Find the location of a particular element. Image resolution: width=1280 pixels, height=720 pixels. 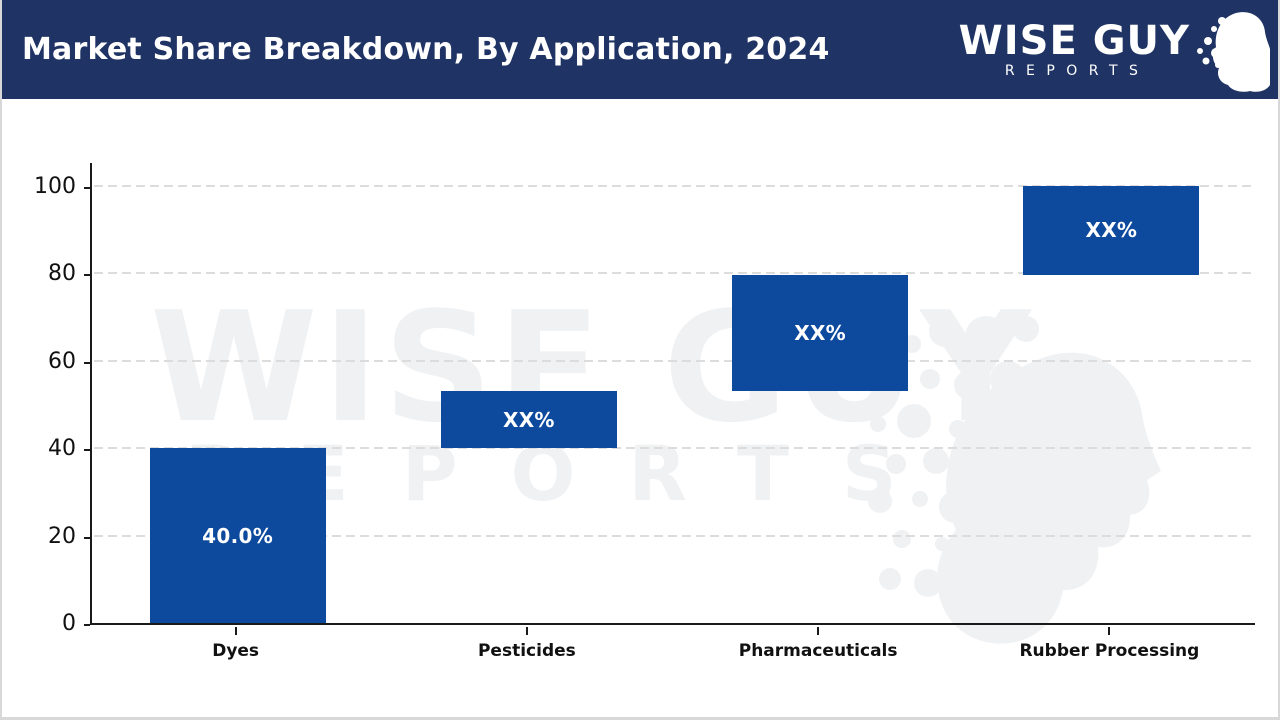

bar-pesticides: XX% is located at coordinates (528, 419).